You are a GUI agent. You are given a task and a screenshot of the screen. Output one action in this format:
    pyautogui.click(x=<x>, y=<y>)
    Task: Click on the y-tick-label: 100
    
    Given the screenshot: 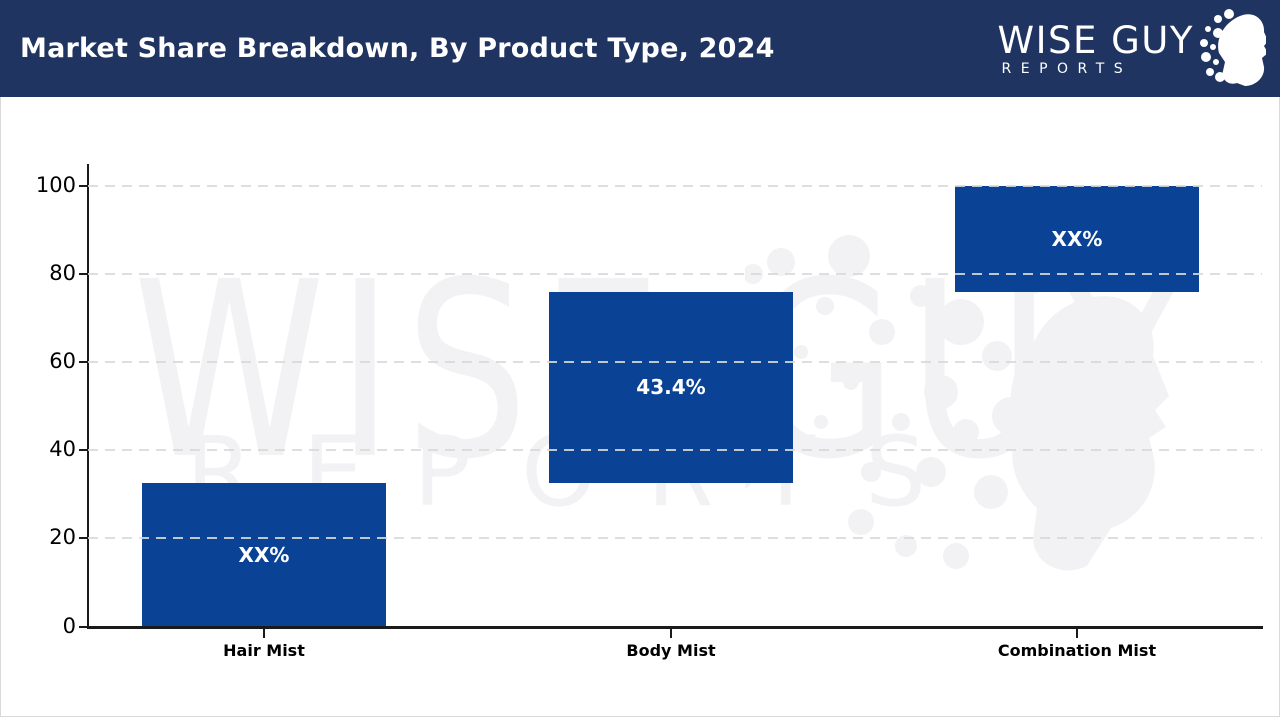 What is the action you would take?
    pyautogui.click(x=55, y=185)
    